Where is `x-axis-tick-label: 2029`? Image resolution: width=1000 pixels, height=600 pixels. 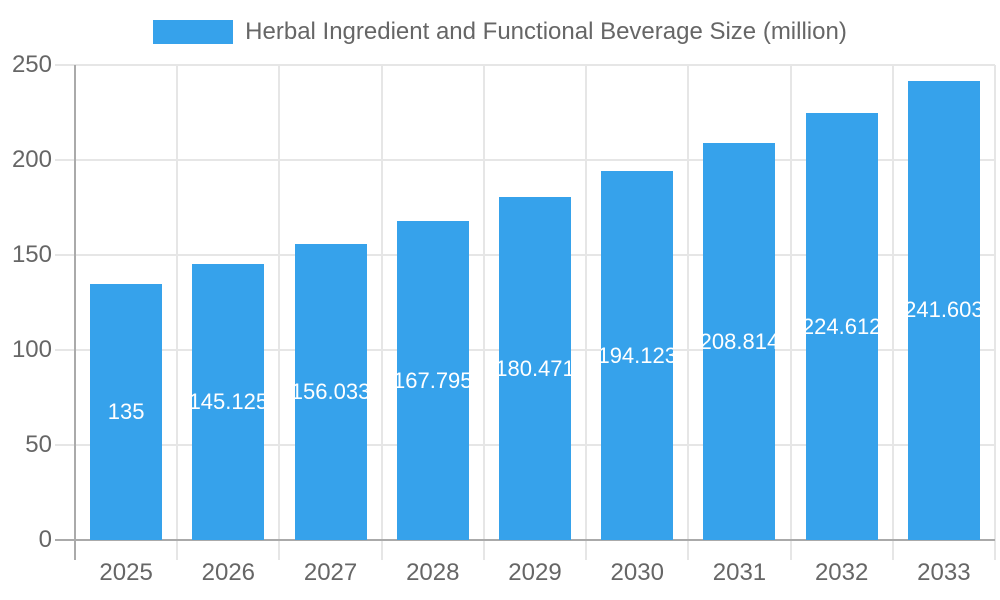 x-axis-tick-label: 2029 is located at coordinates (535, 572).